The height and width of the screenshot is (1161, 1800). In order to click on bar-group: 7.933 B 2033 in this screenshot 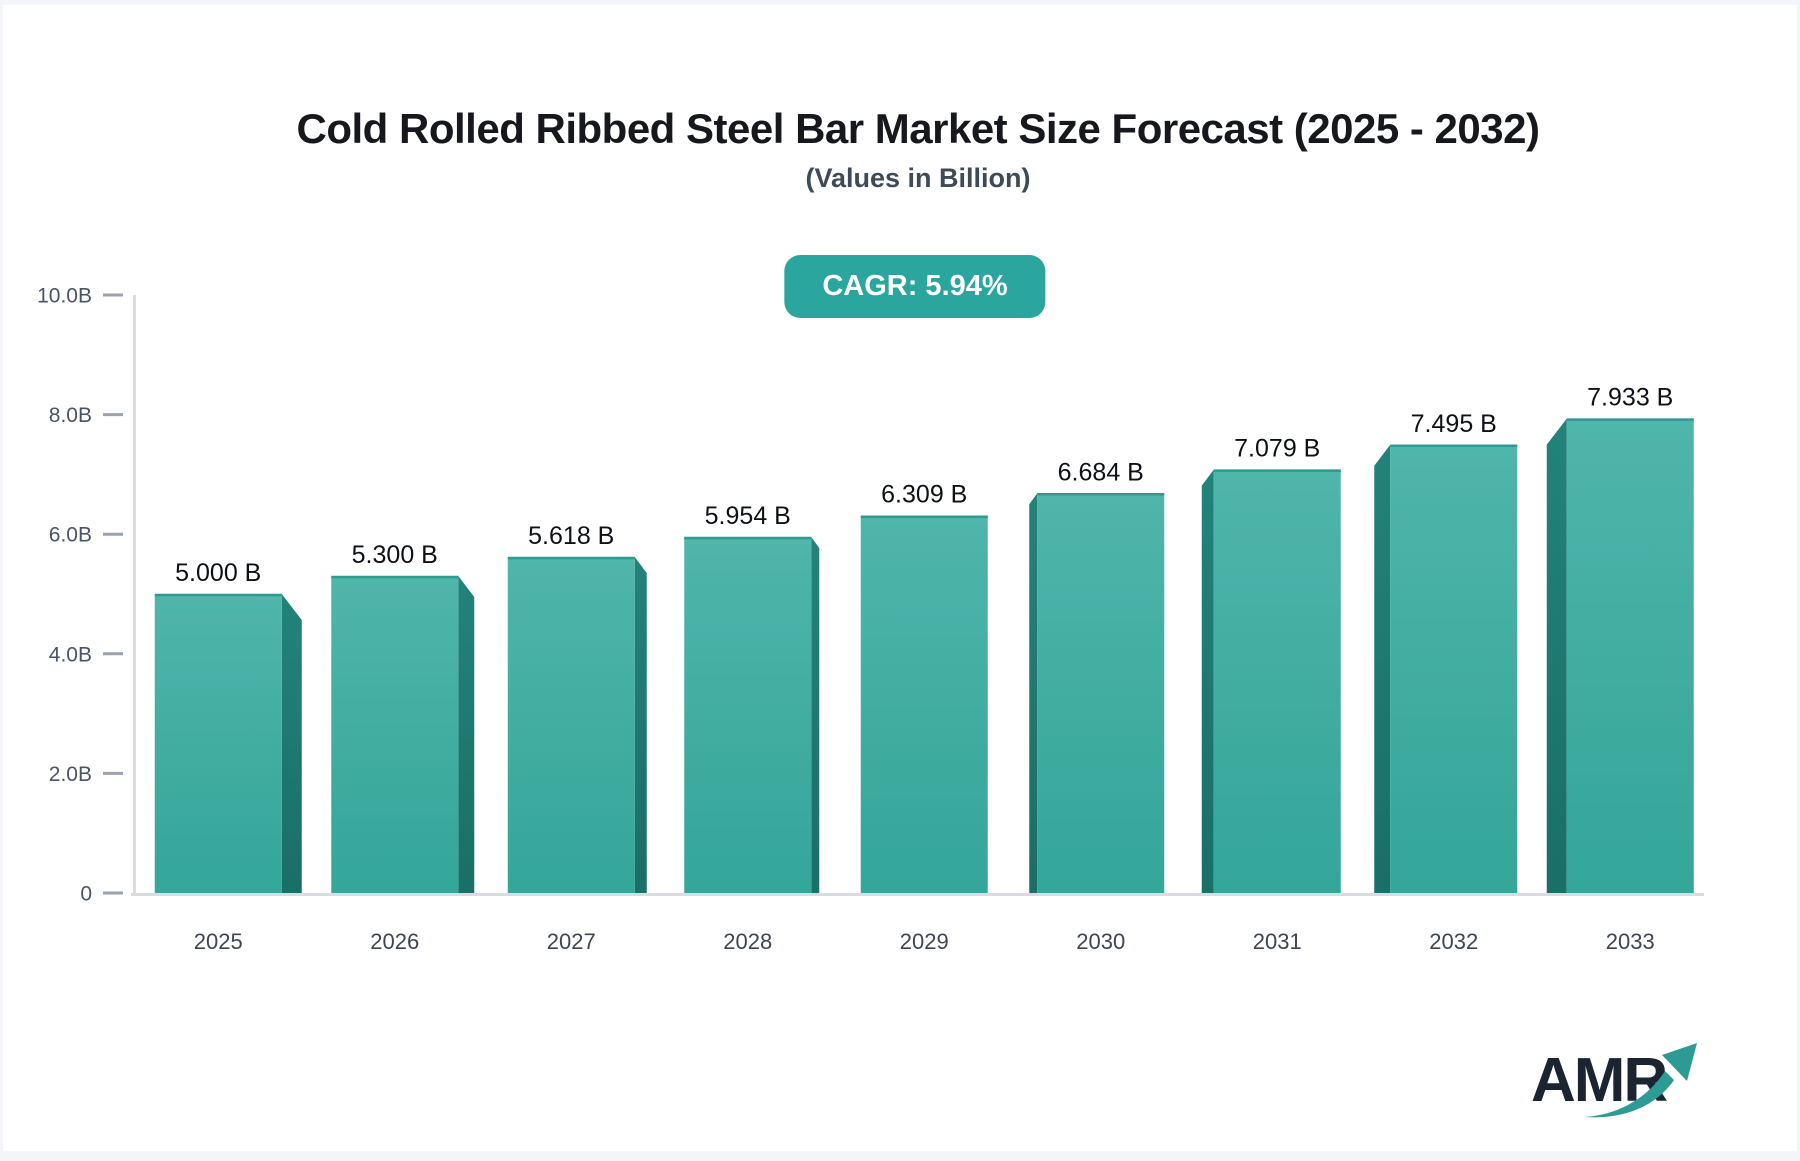, I will do `click(1620, 669)`.